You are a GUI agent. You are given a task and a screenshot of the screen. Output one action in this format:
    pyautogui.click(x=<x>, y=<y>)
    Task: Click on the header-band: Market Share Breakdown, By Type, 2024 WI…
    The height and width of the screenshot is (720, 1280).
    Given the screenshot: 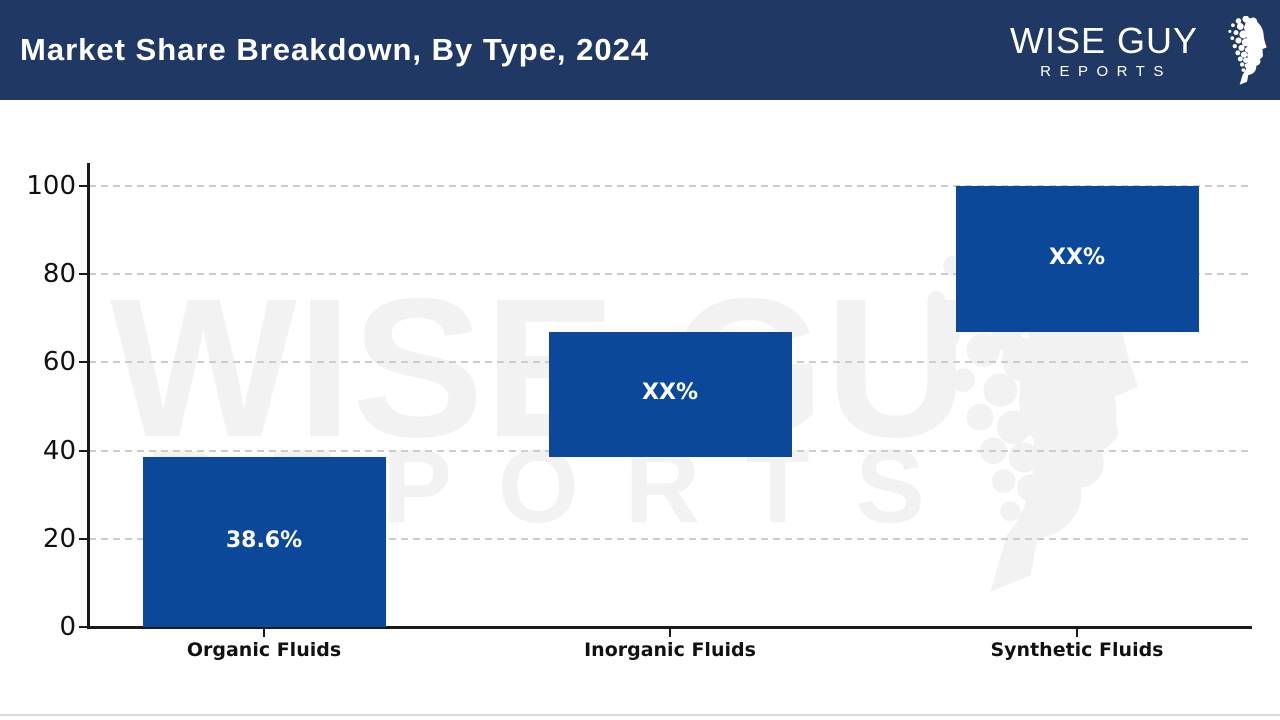 What is the action you would take?
    pyautogui.click(x=640, y=50)
    